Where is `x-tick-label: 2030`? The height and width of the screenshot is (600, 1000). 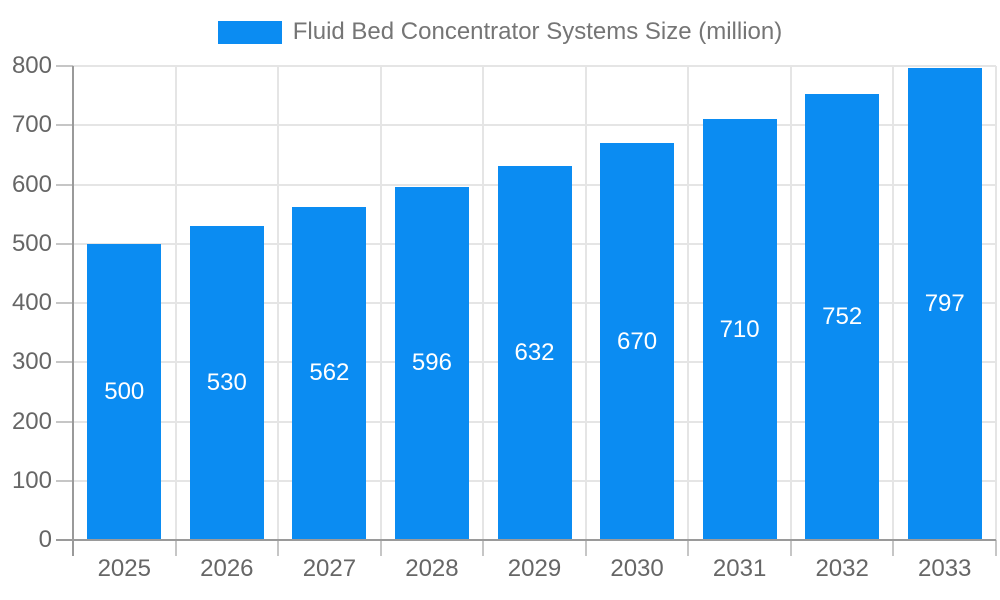
x-tick-label: 2030 is located at coordinates (637, 568).